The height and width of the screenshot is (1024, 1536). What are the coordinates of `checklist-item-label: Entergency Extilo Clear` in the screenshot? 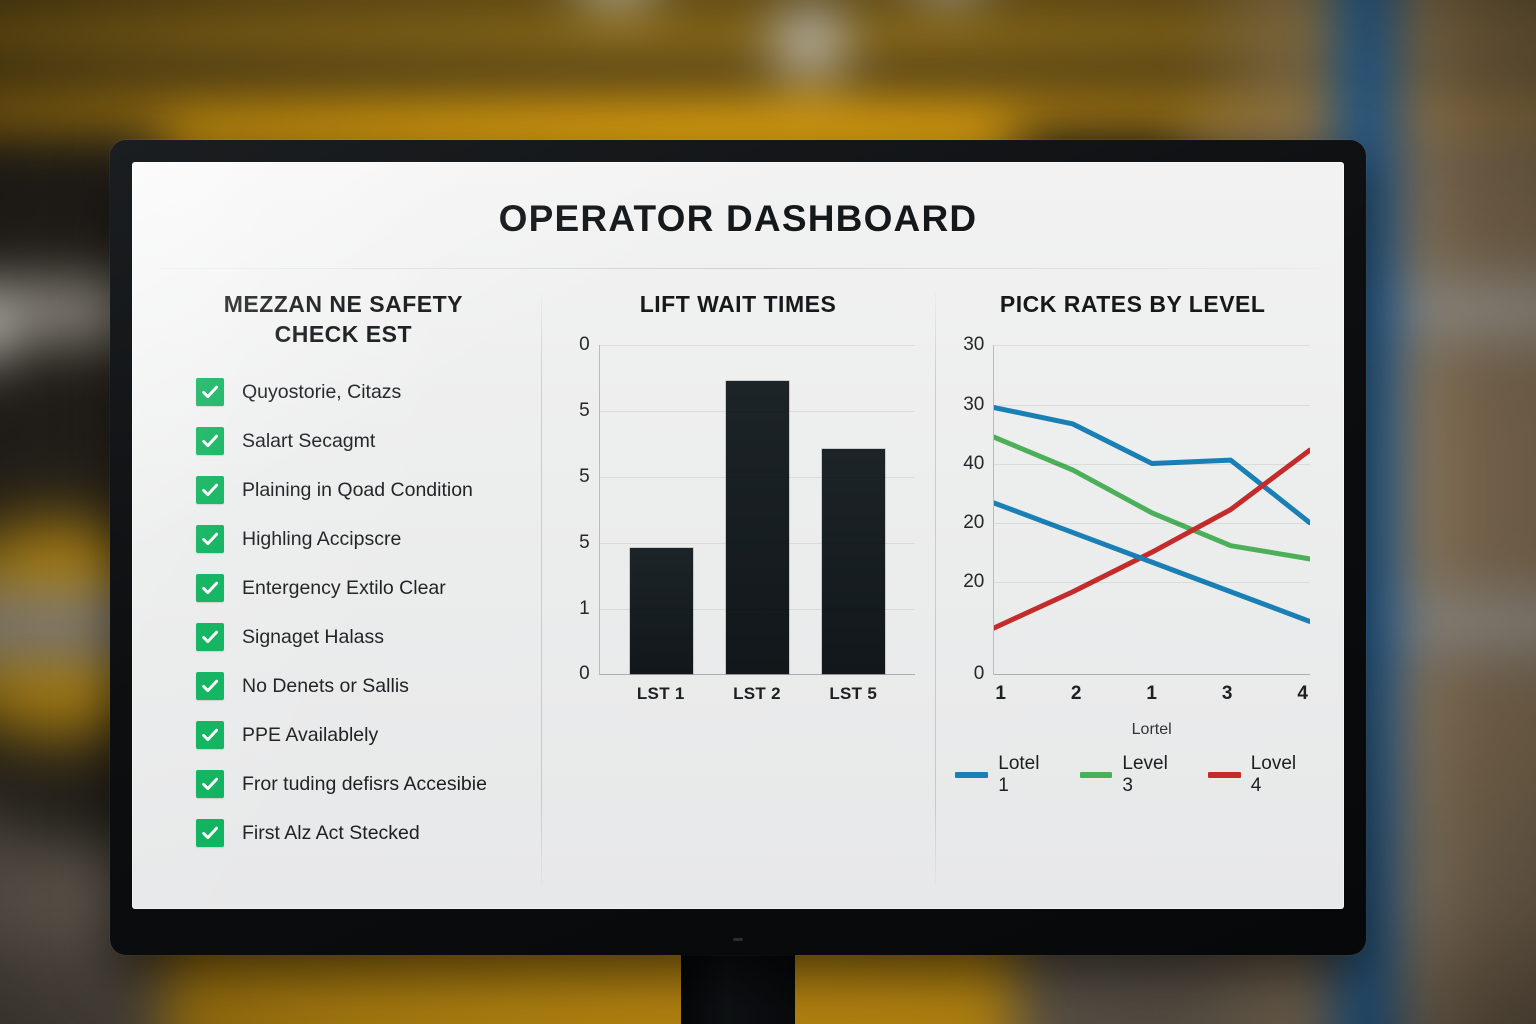 It's located at (344, 587).